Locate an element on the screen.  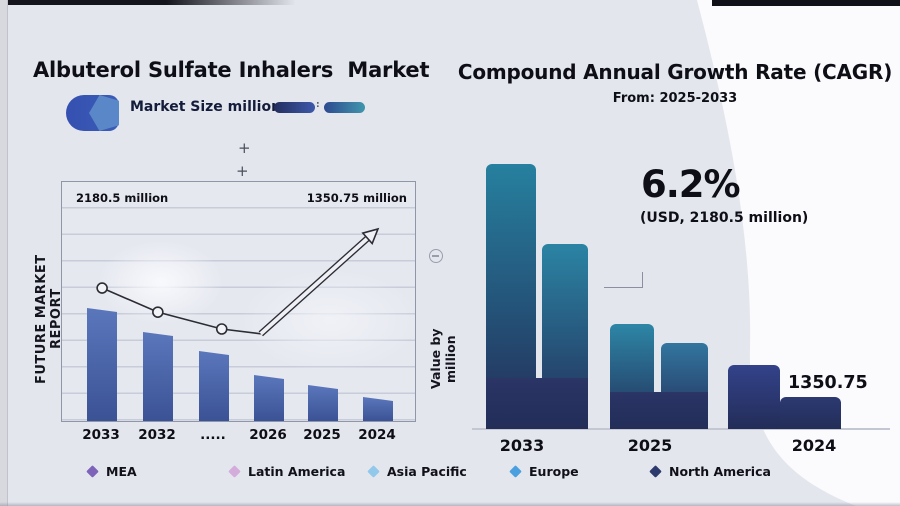
legend-item-europe: Europe is located at coordinates (544, 471).